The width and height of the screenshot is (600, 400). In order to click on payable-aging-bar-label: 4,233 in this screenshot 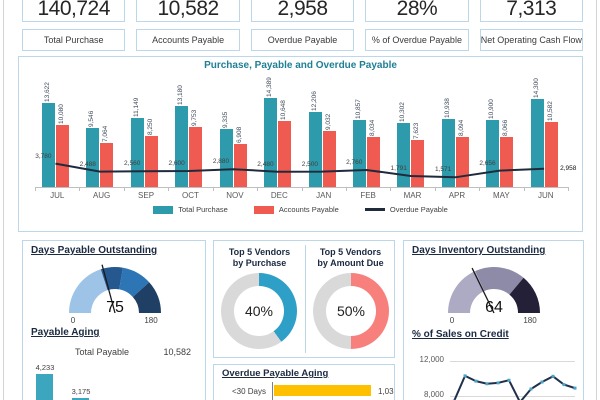, I will do `click(45, 367)`.